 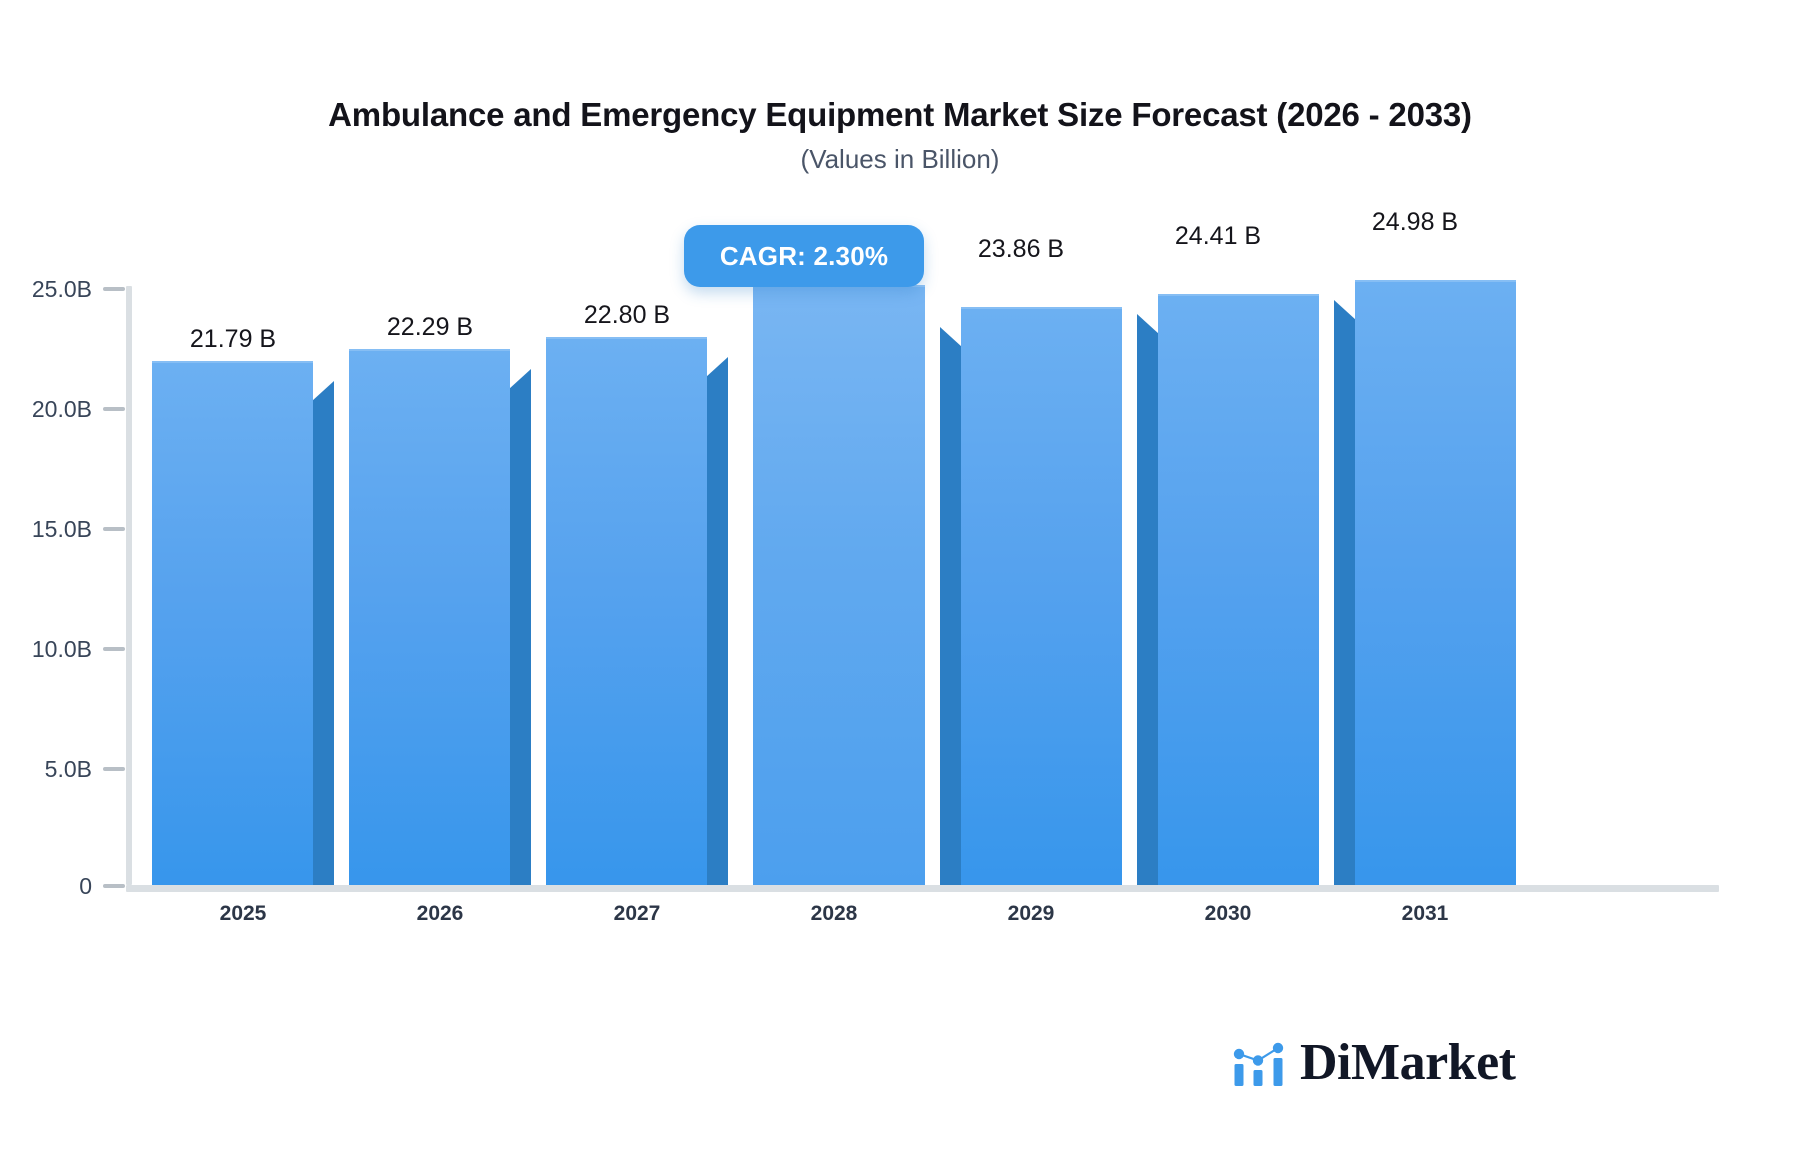 I want to click on cagr-badge: CAGR: 2.30%, so click(x=804, y=256).